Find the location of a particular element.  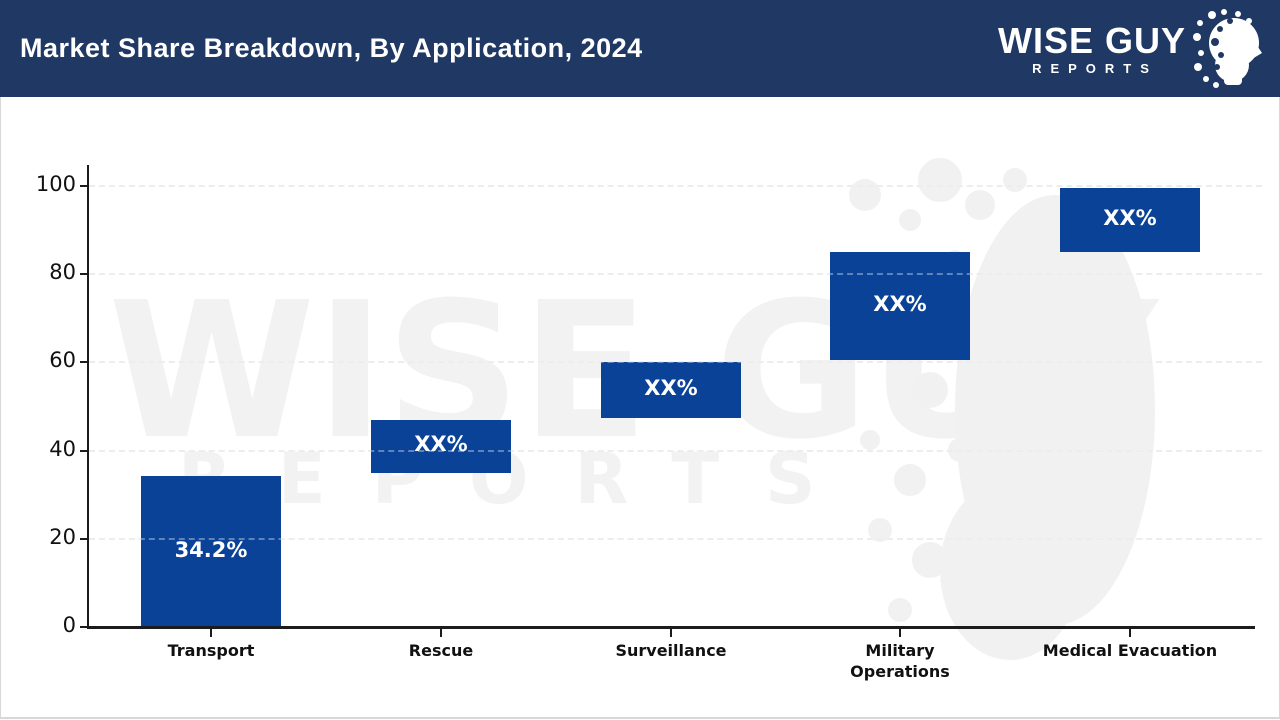

bar-transport is located at coordinates (211, 551).